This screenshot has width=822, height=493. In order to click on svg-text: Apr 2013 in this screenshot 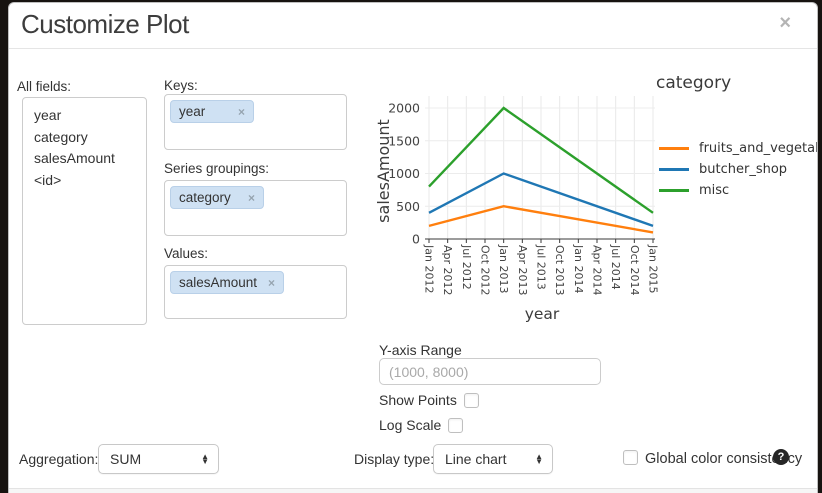, I will do `click(522, 270)`.